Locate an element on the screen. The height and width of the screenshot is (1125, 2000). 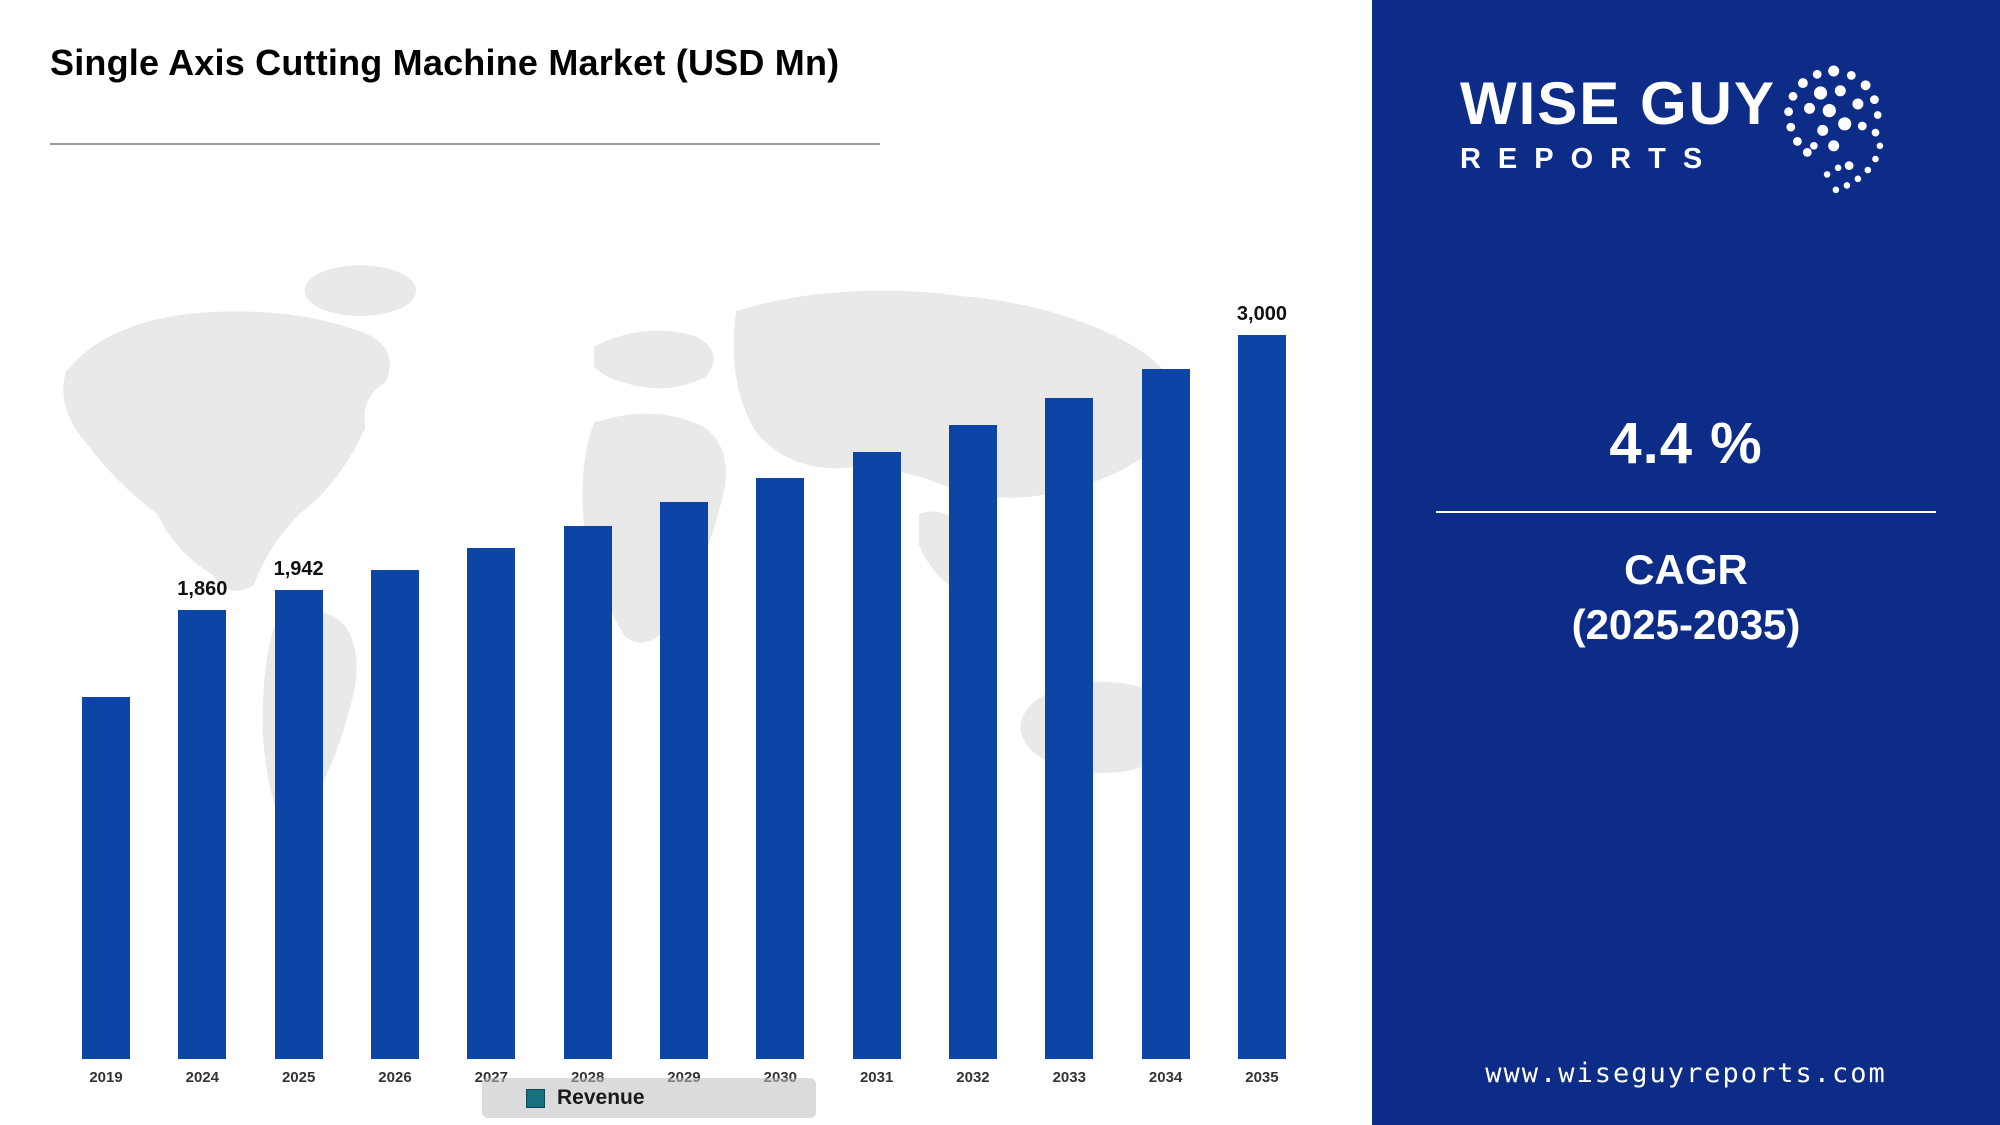
bar-2032 is located at coordinates (972, 742).